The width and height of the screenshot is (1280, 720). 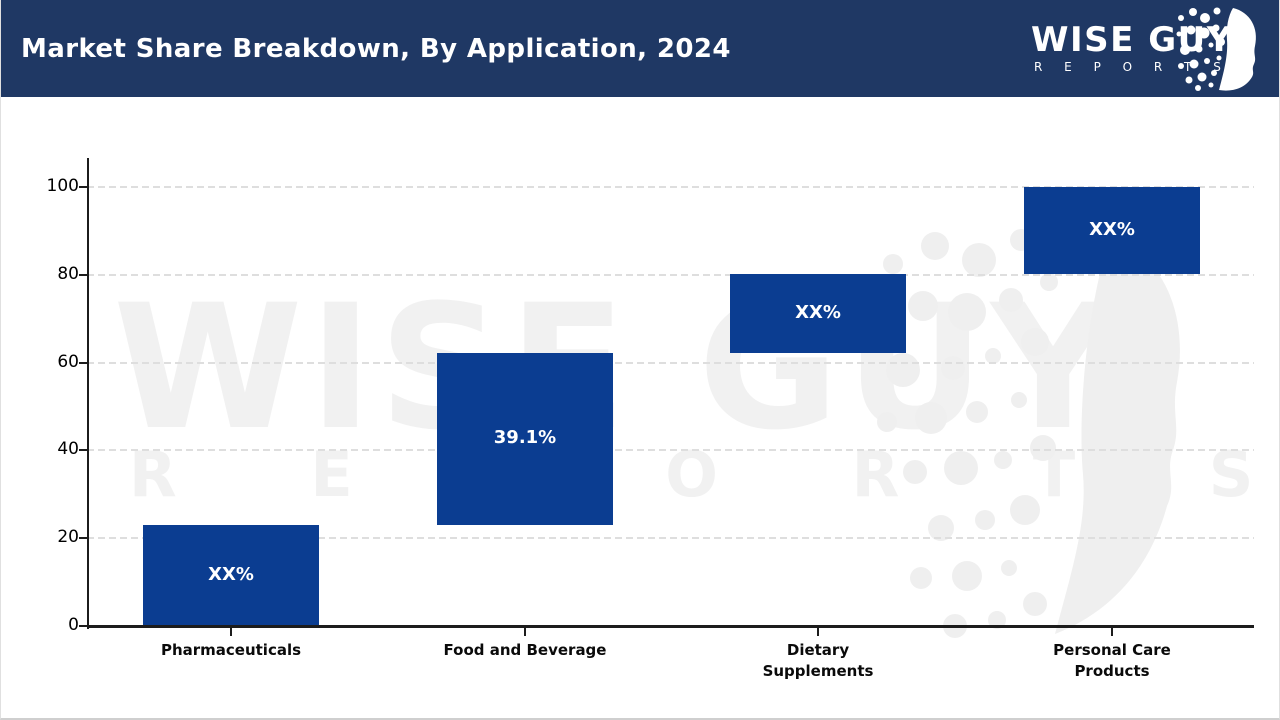 I want to click on x-axis-line, so click(x=670, y=626).